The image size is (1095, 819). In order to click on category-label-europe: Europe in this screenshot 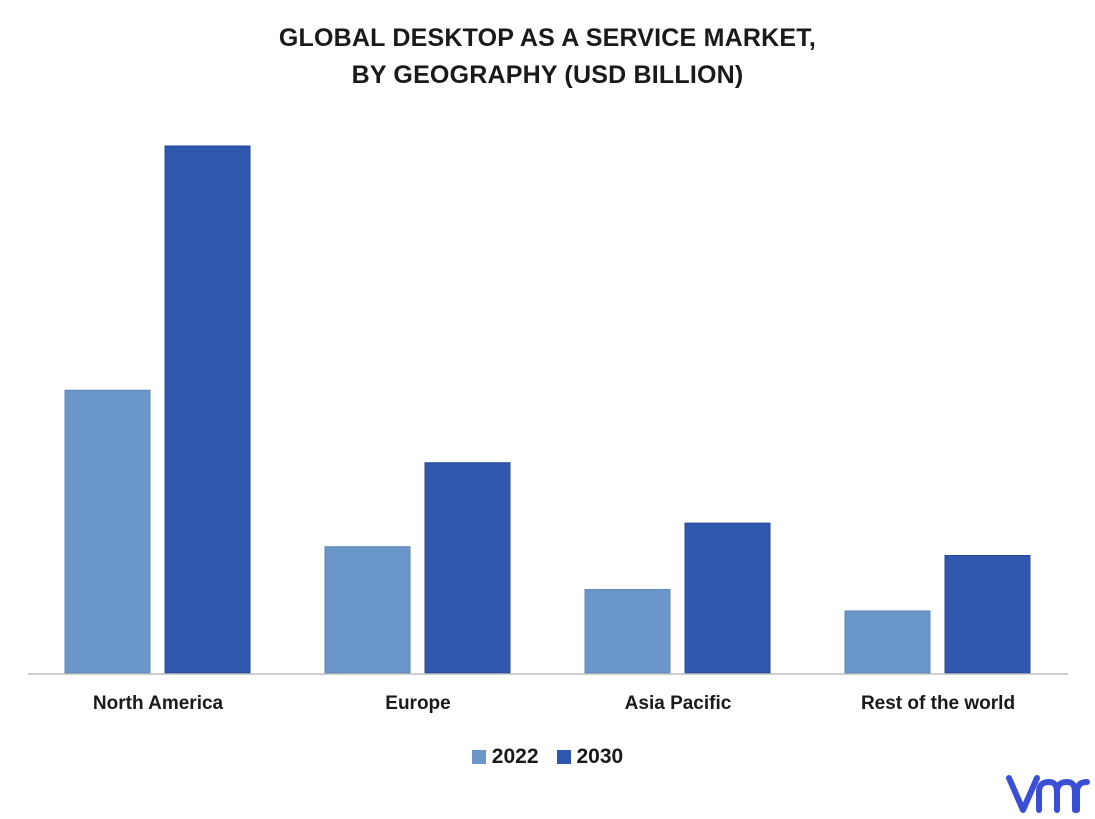, I will do `click(417, 703)`.